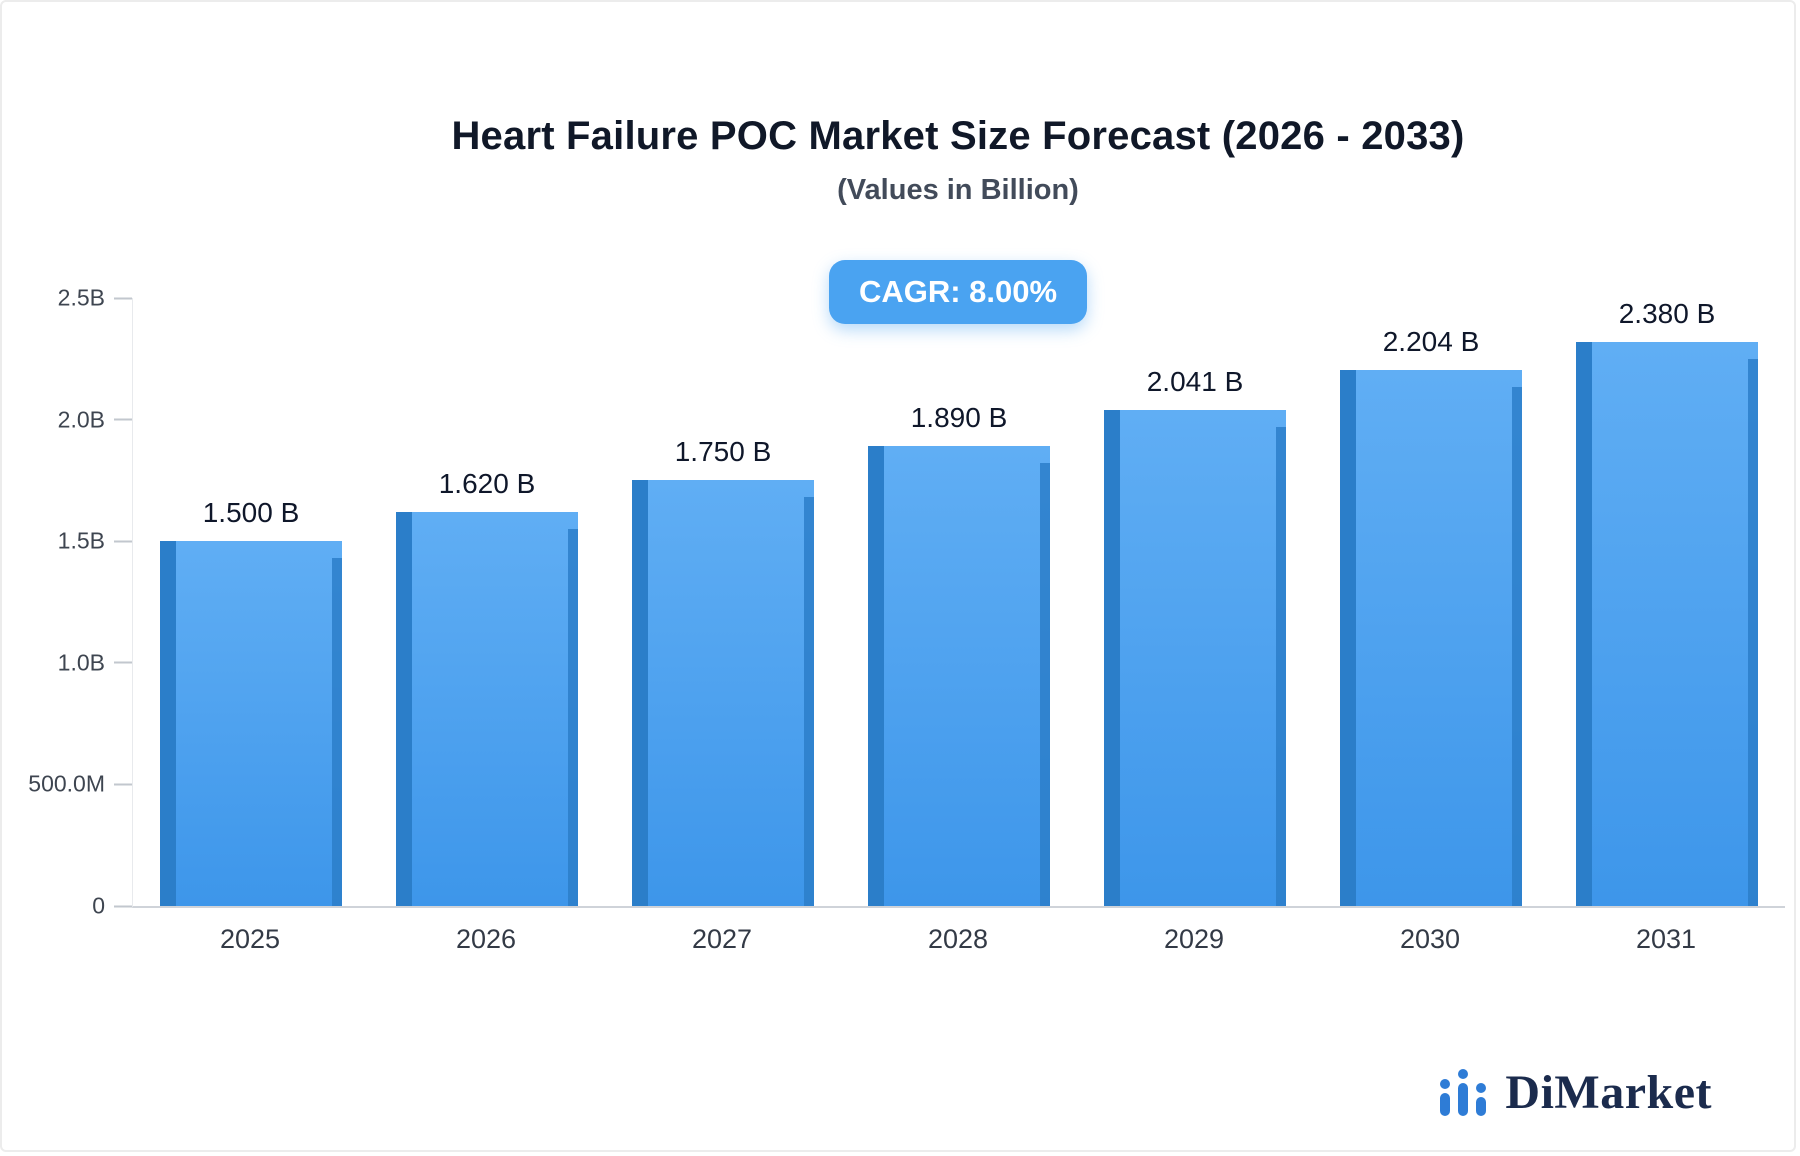  I want to click on cagr-badge-row: CAGR: 8.00%, so click(958, 292).